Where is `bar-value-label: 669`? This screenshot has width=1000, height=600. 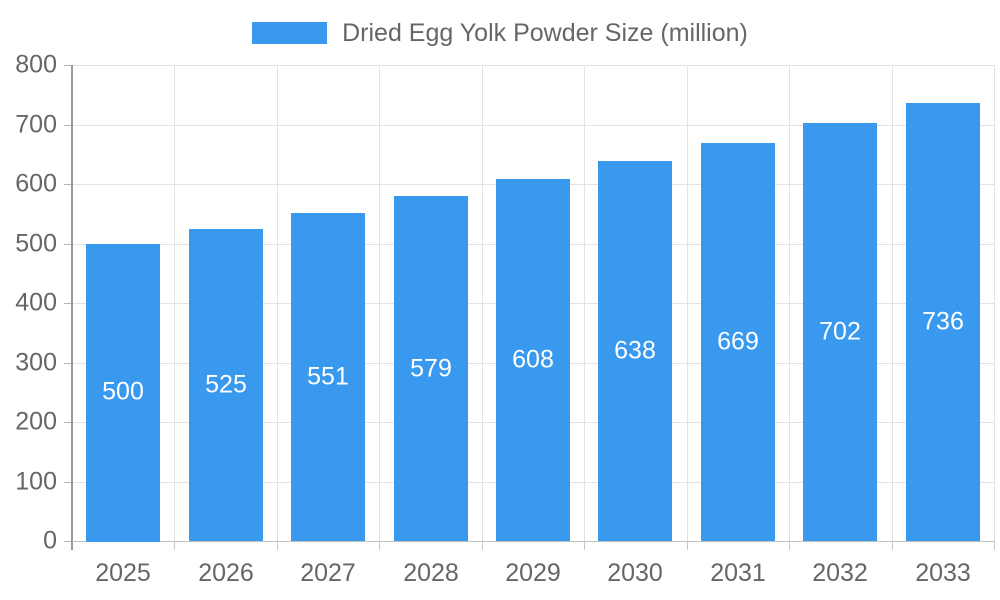 bar-value-label: 669 is located at coordinates (738, 341).